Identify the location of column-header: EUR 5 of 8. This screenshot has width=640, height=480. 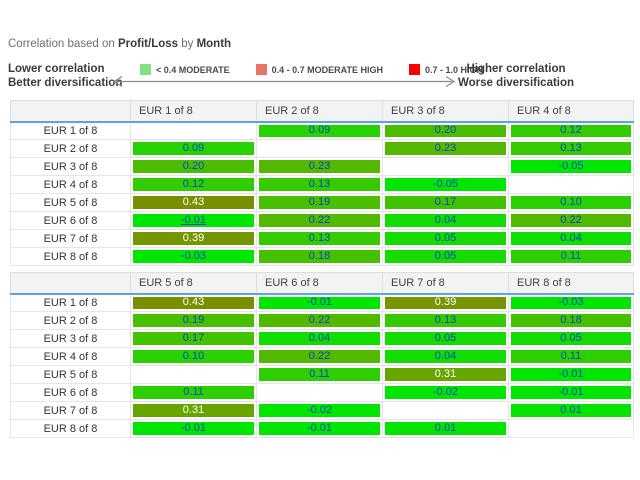
(193, 283).